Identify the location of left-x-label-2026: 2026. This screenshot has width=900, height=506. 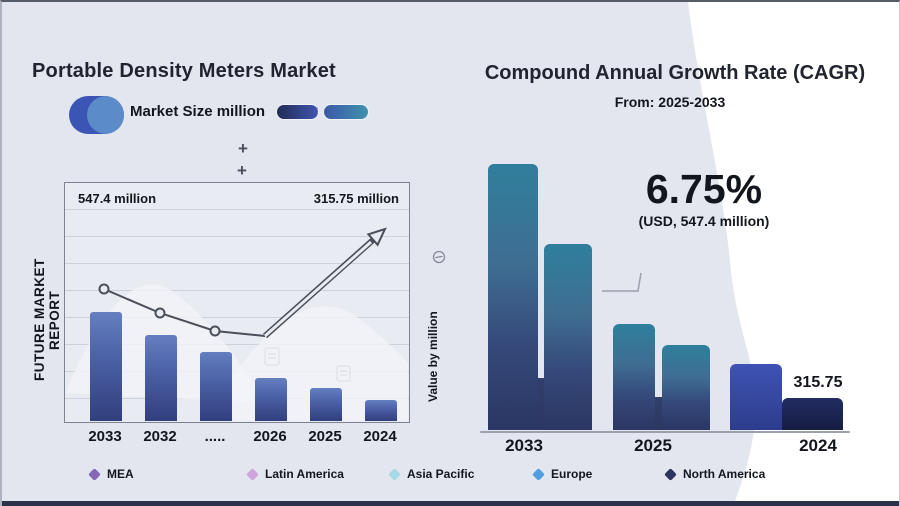
(270, 436).